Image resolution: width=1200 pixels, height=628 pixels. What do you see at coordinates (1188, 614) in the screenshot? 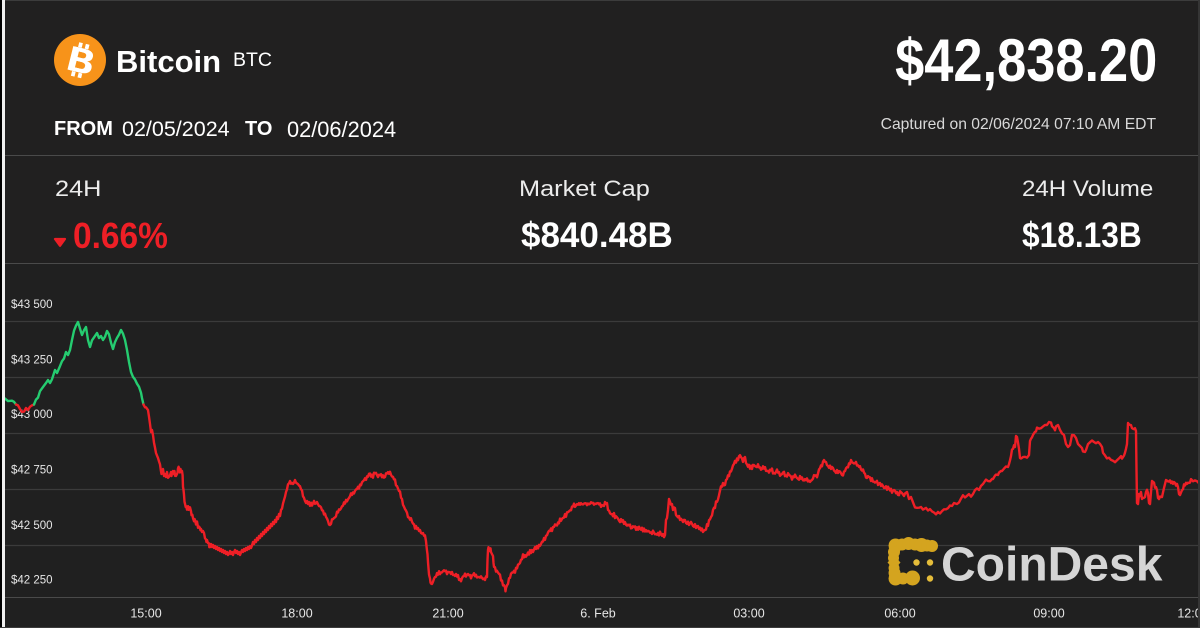
I see `svg-text: 12:00` at bounding box center [1188, 614].